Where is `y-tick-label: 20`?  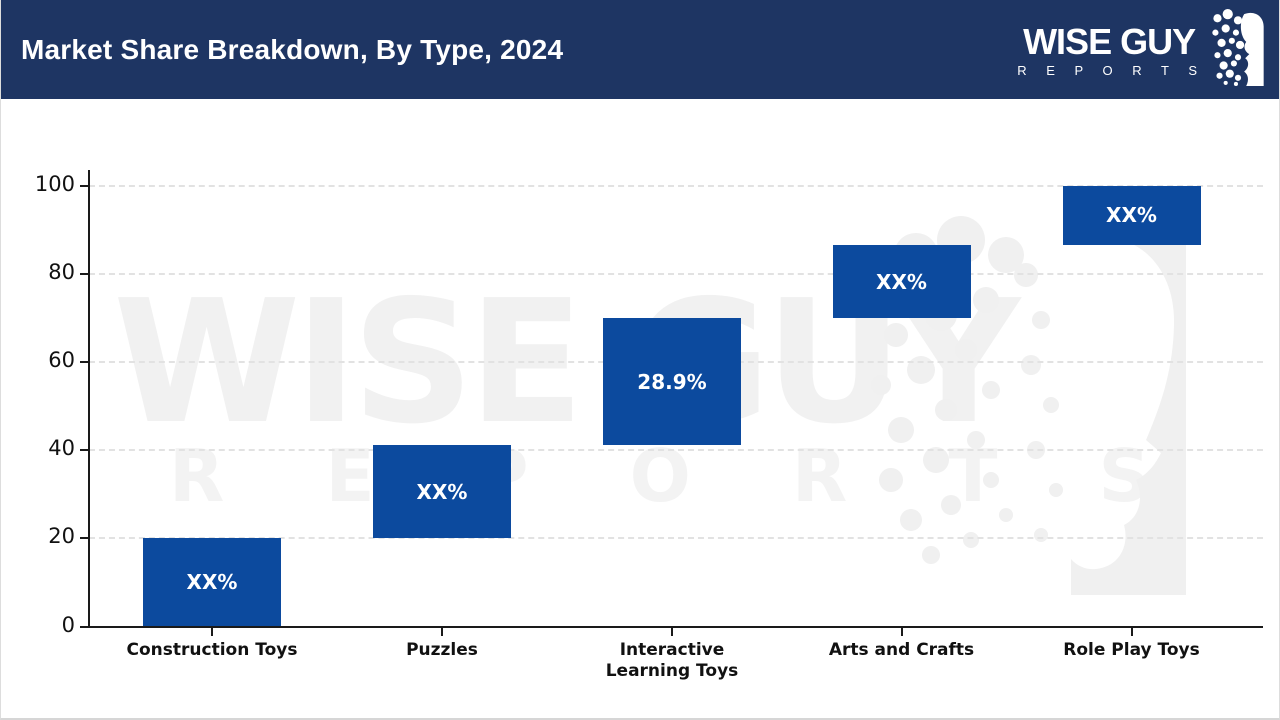
y-tick-label: 20 is located at coordinates (61, 536).